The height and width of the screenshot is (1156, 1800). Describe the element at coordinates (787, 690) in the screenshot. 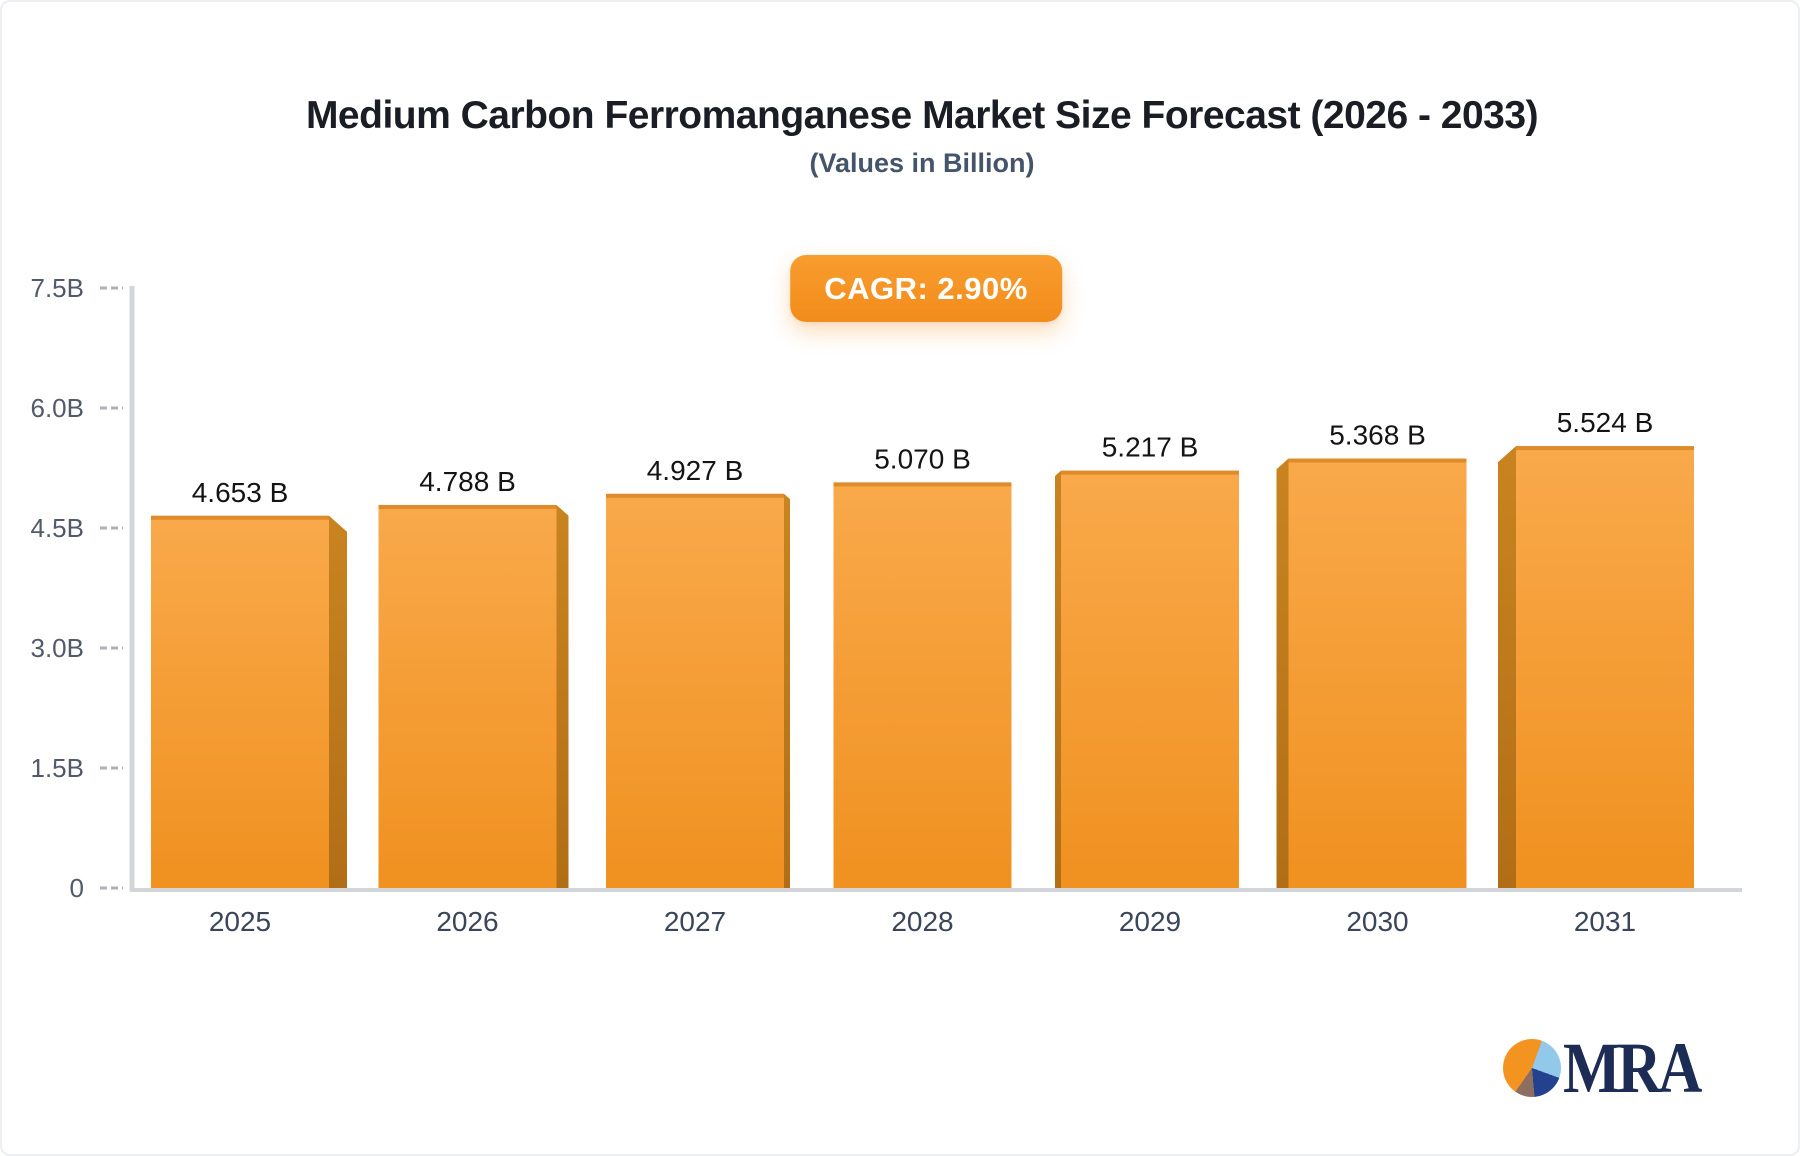

I see `bar-side-2027` at that location.